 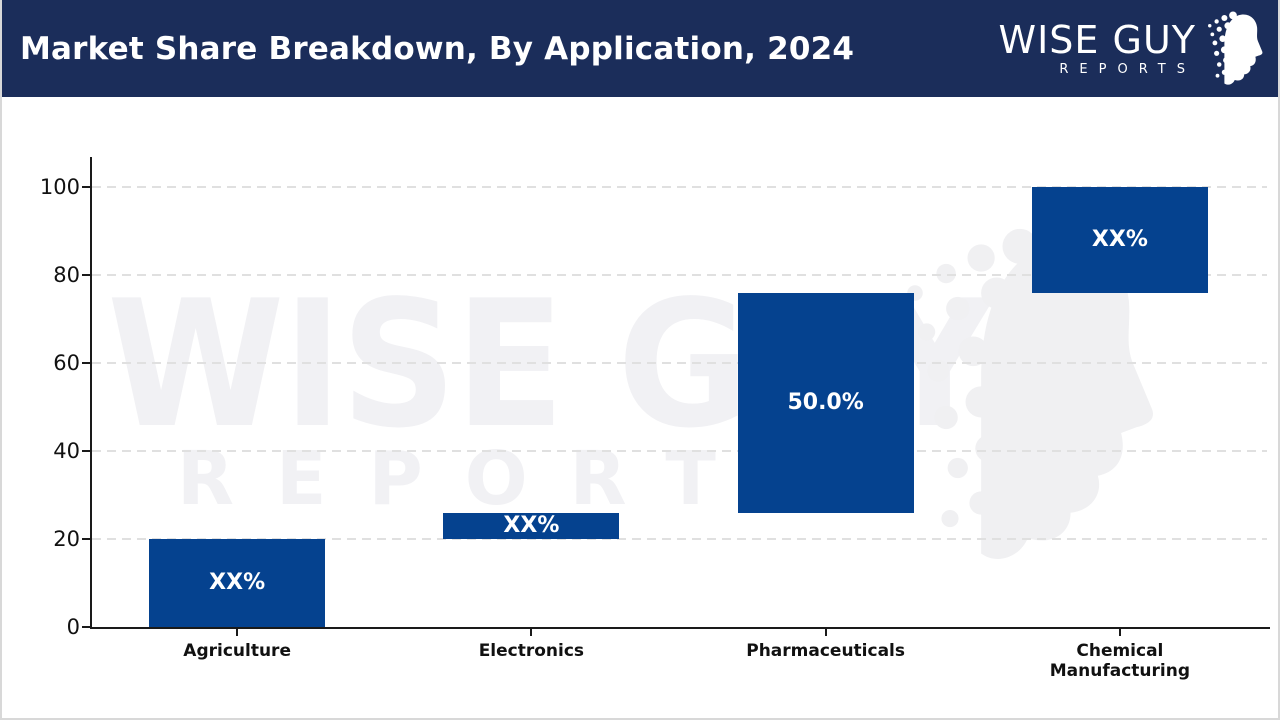 I want to click on x-tick-label-3: Chemical Manufacturing, so click(x=1119, y=661).